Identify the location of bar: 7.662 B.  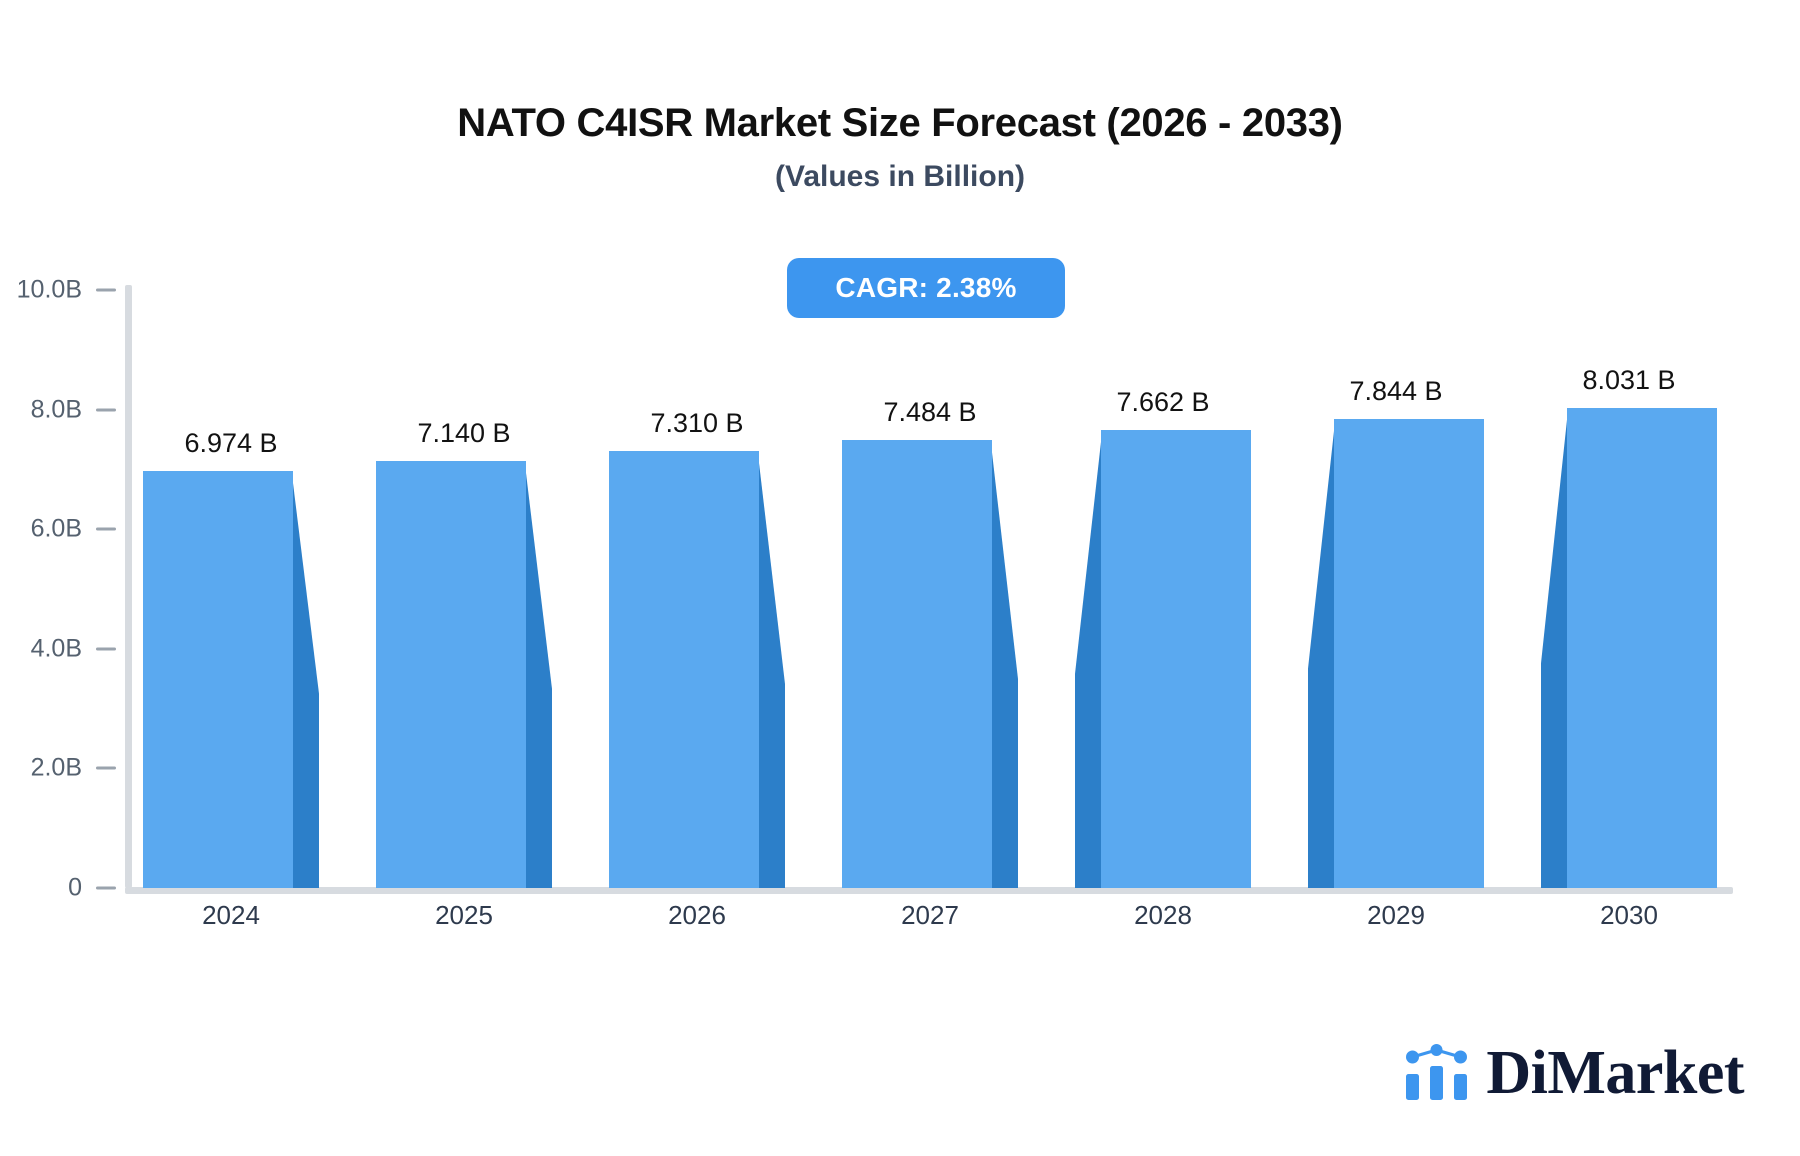
(1163, 637).